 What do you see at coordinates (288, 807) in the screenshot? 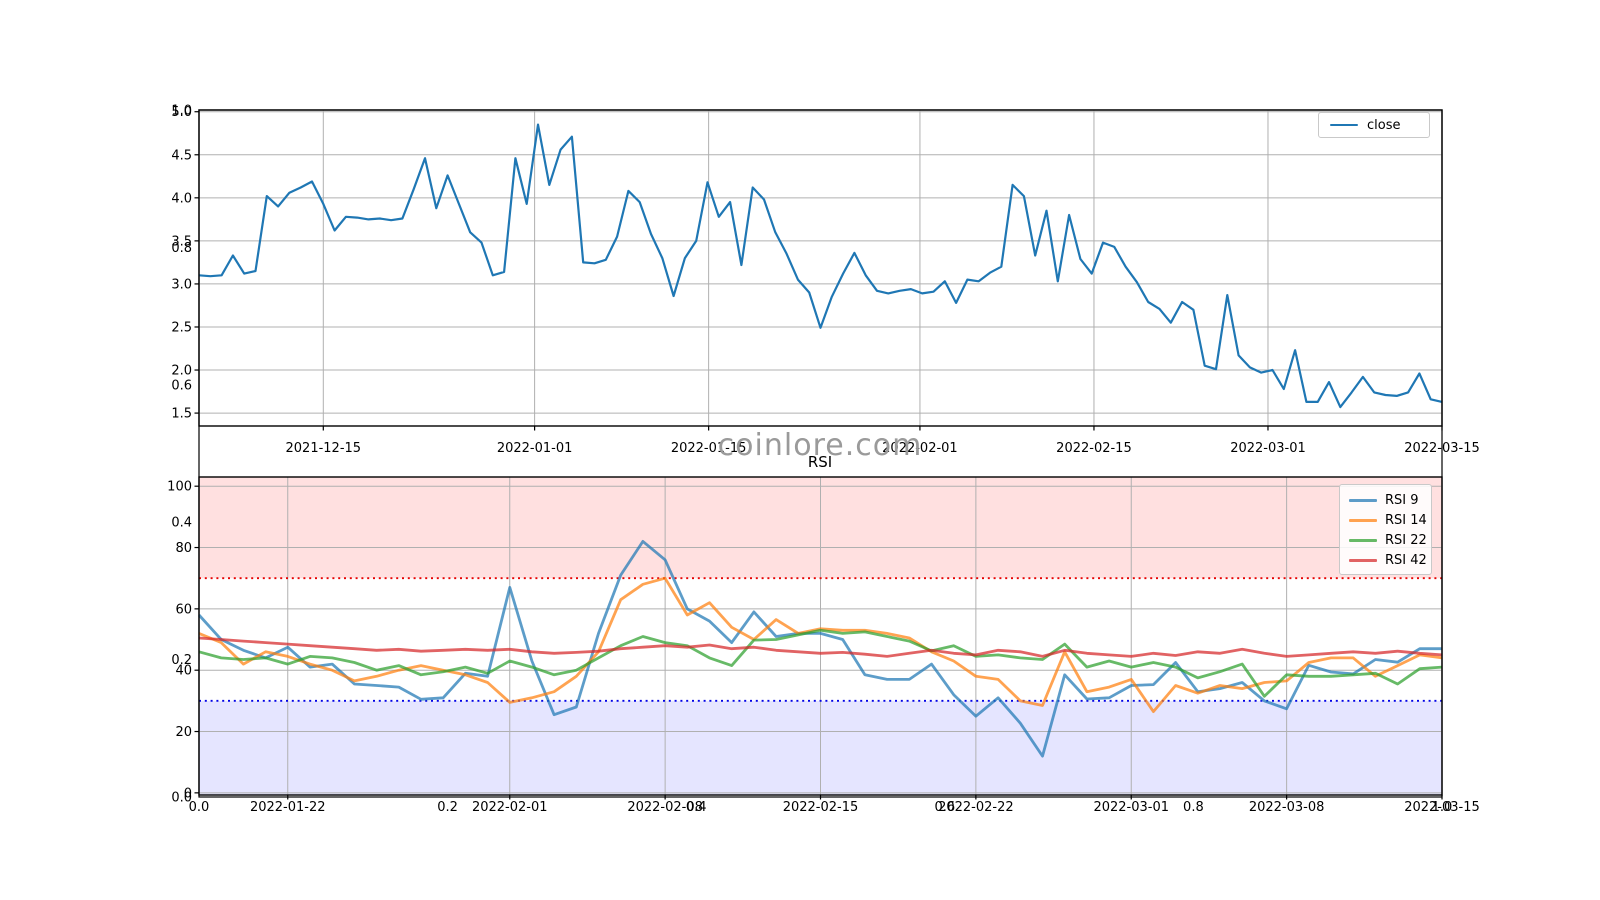
I see `x-tick-label: 2022-01-22` at bounding box center [288, 807].